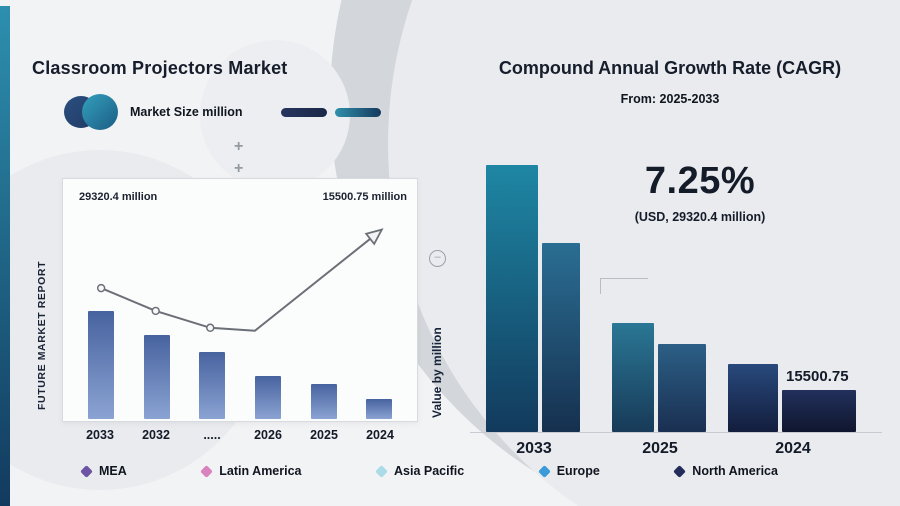 The height and width of the screenshot is (506, 900). What do you see at coordinates (437, 372) in the screenshot?
I see `value-axis-label: Value by million` at bounding box center [437, 372].